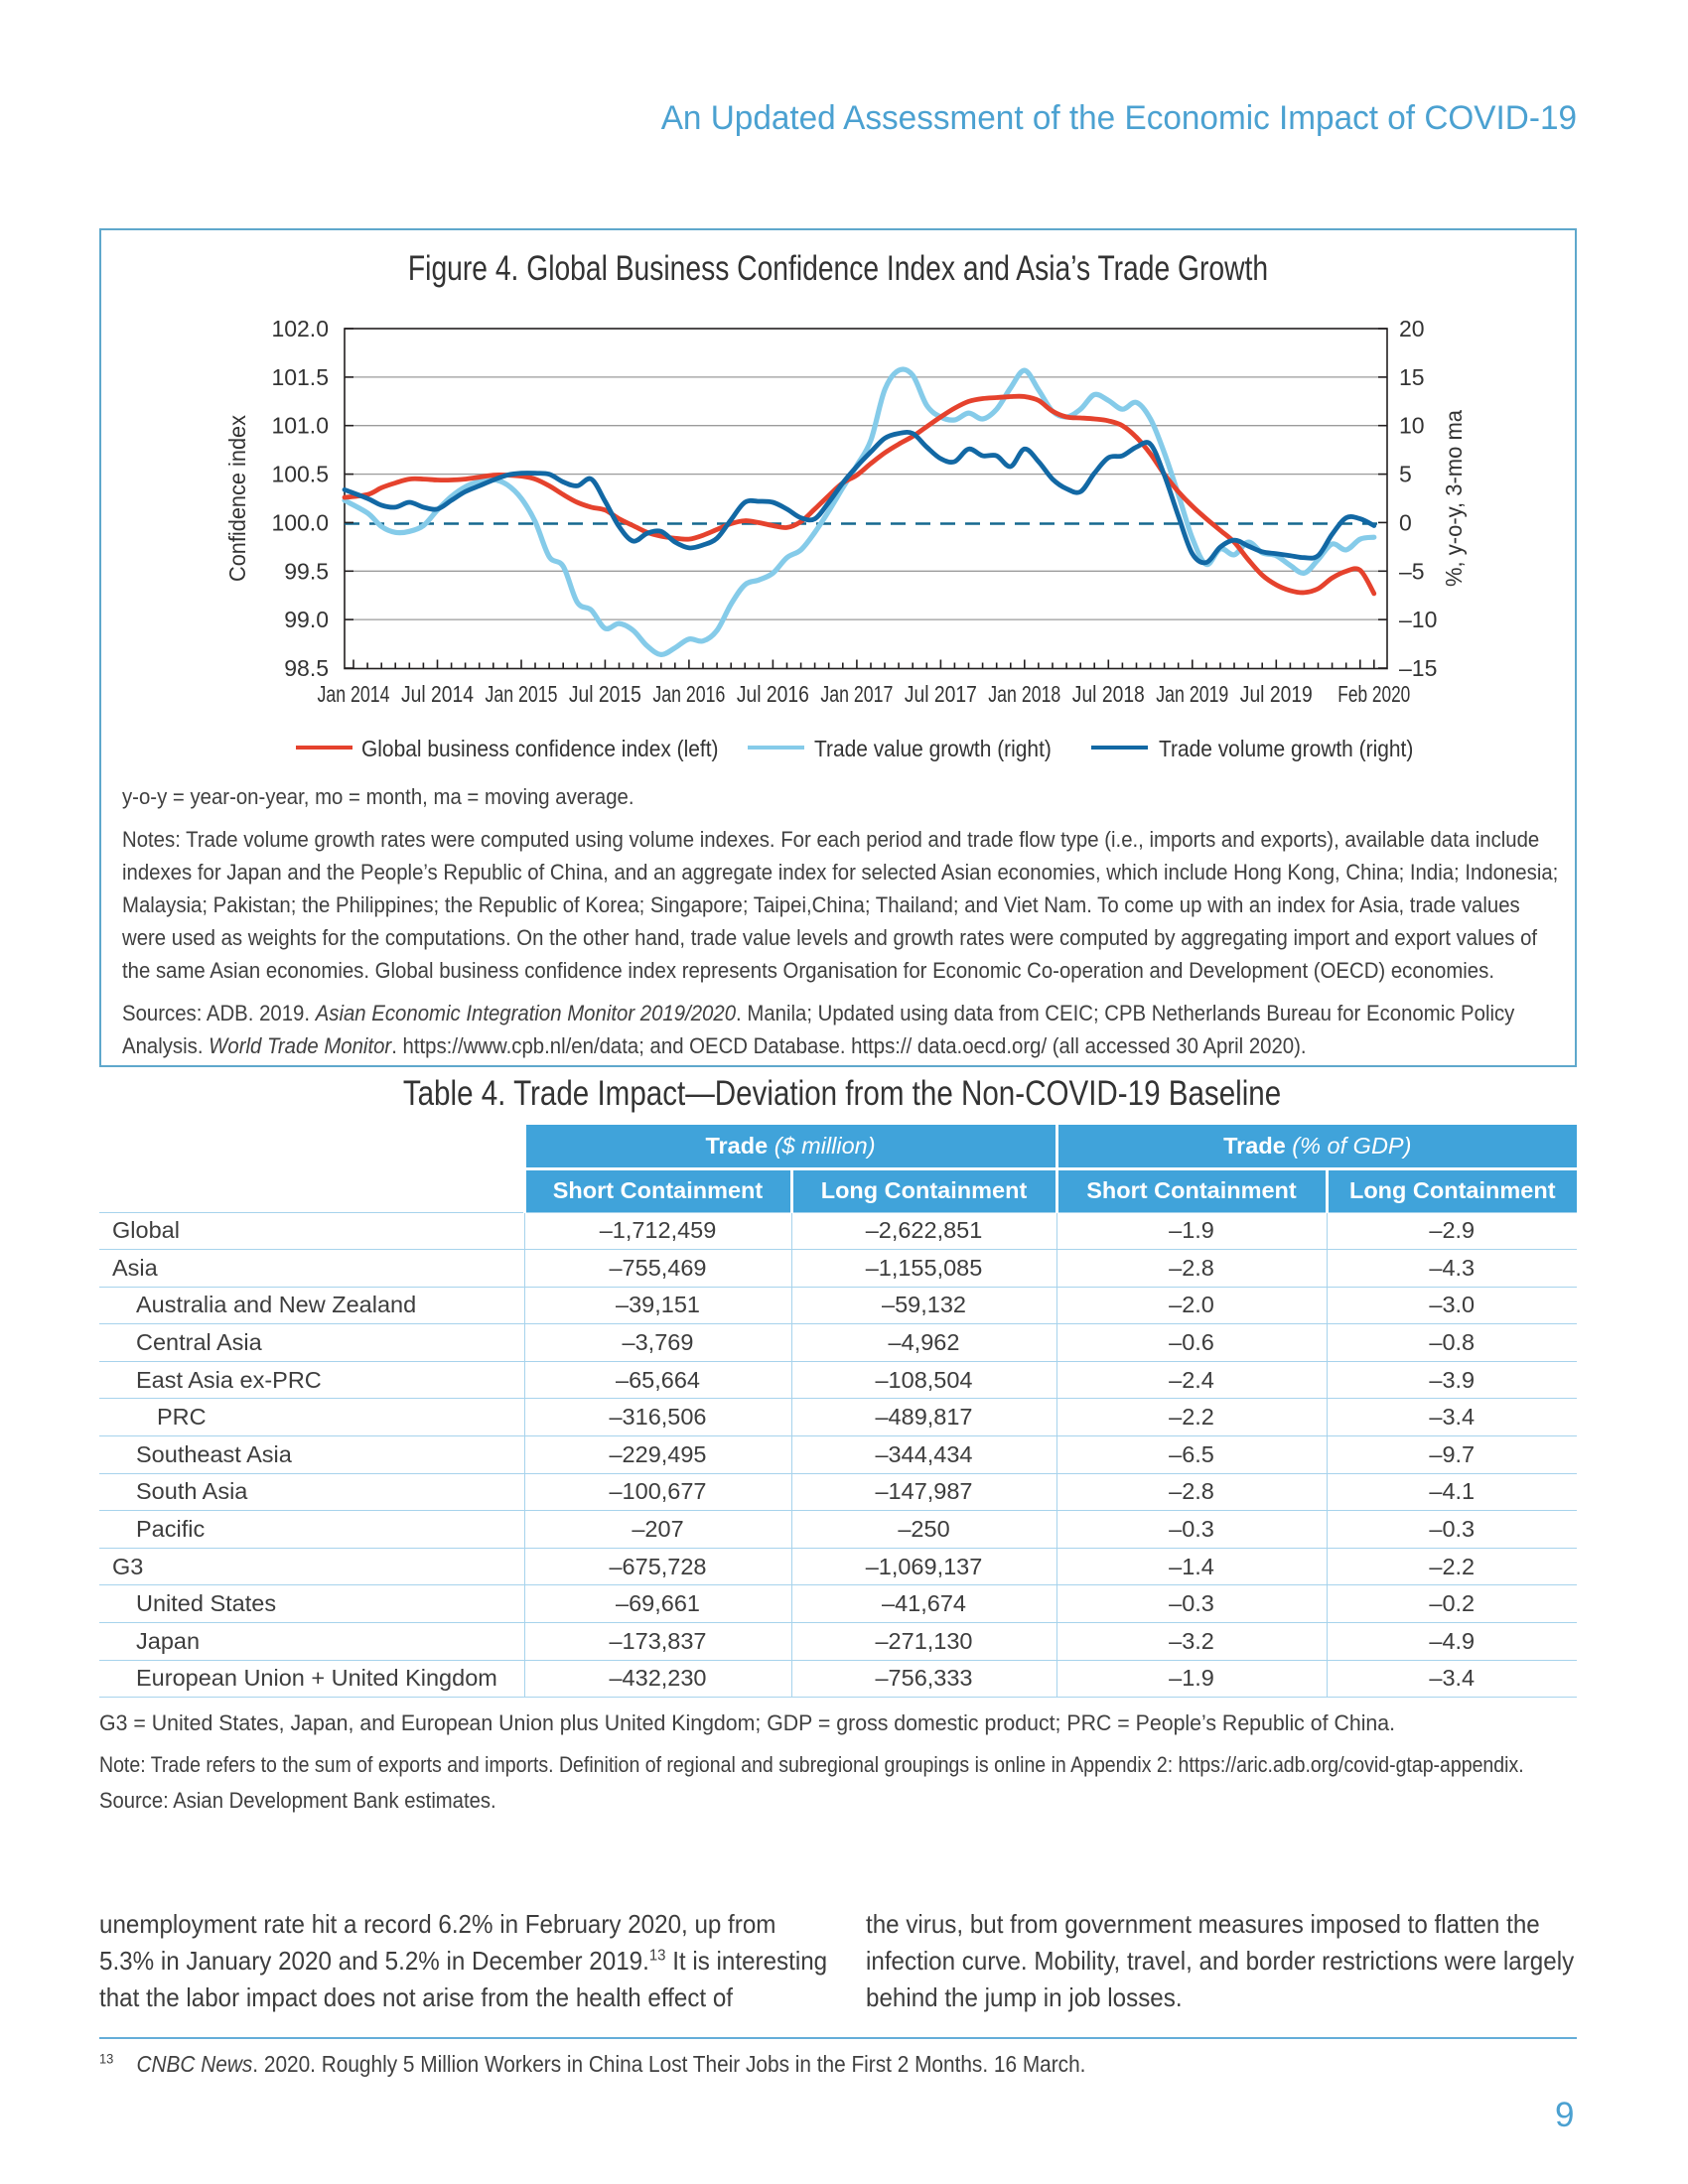 The height and width of the screenshot is (2184, 1688). Describe the element at coordinates (300, 328) in the screenshot. I see `svg-text: 102.0` at that location.